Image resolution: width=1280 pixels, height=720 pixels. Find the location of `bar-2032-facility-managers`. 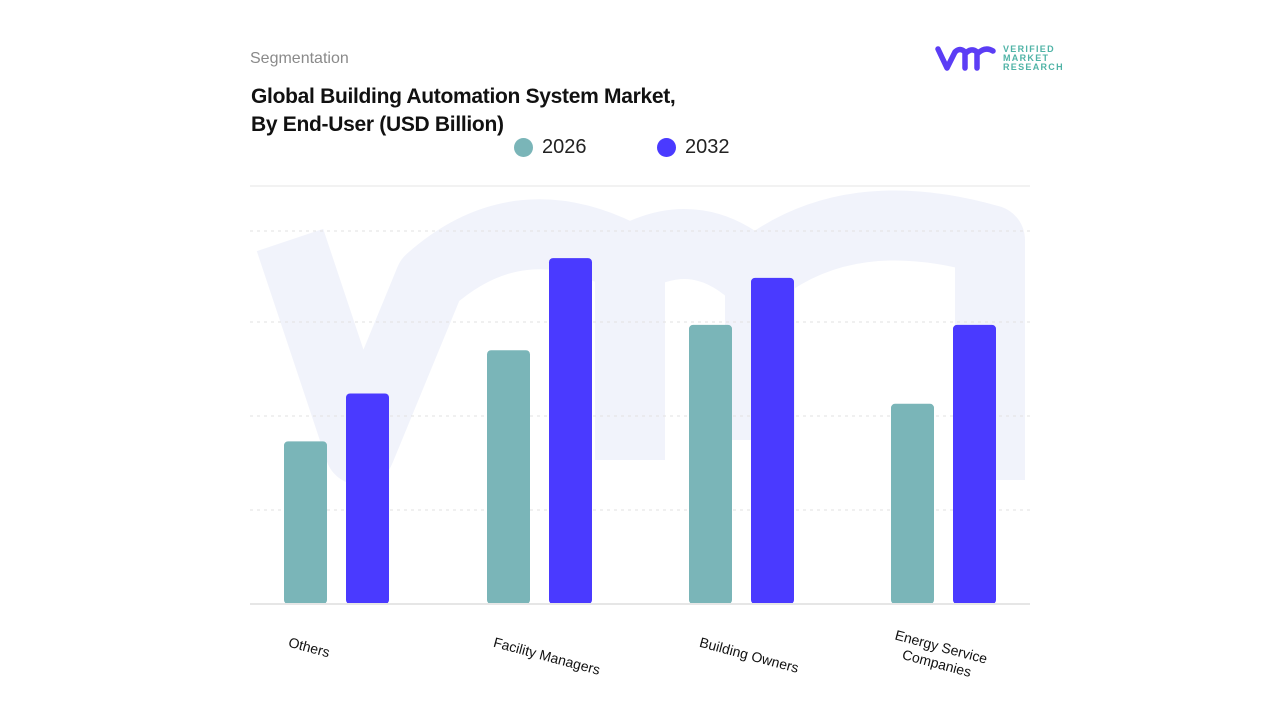

bar-2032-facility-managers is located at coordinates (570, 431).